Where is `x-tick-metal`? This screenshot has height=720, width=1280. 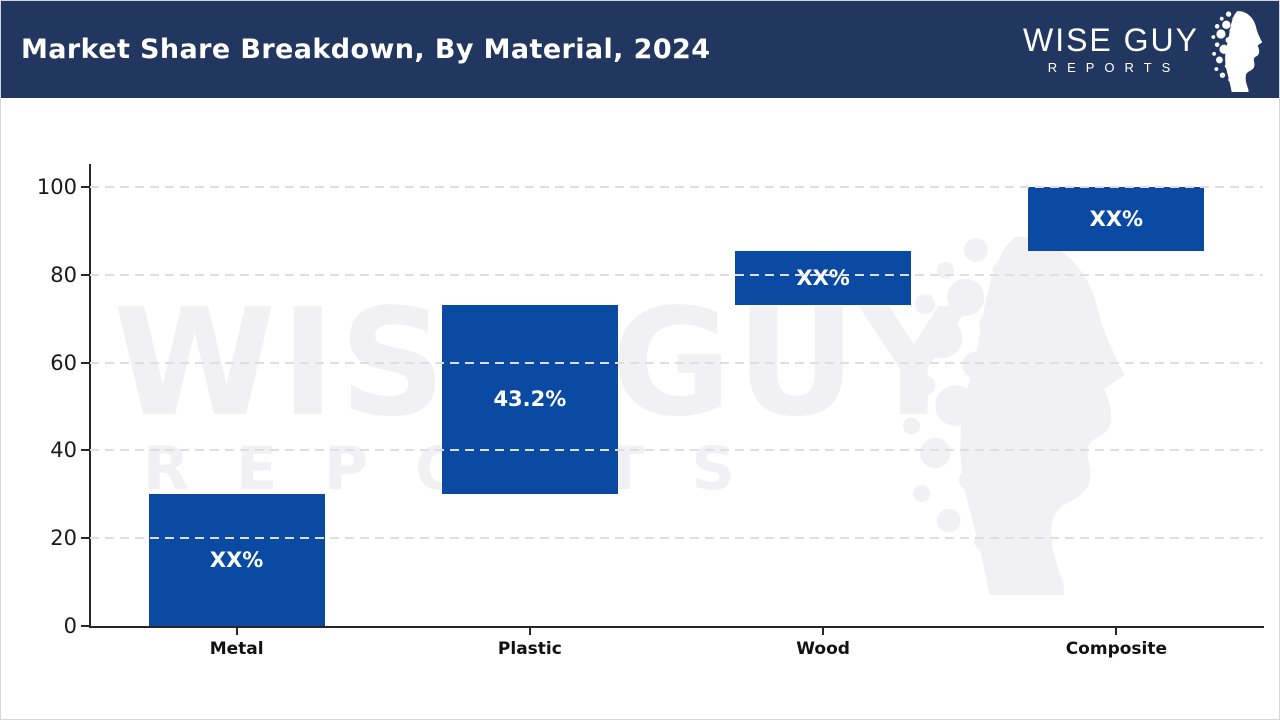
x-tick-metal is located at coordinates (236, 631).